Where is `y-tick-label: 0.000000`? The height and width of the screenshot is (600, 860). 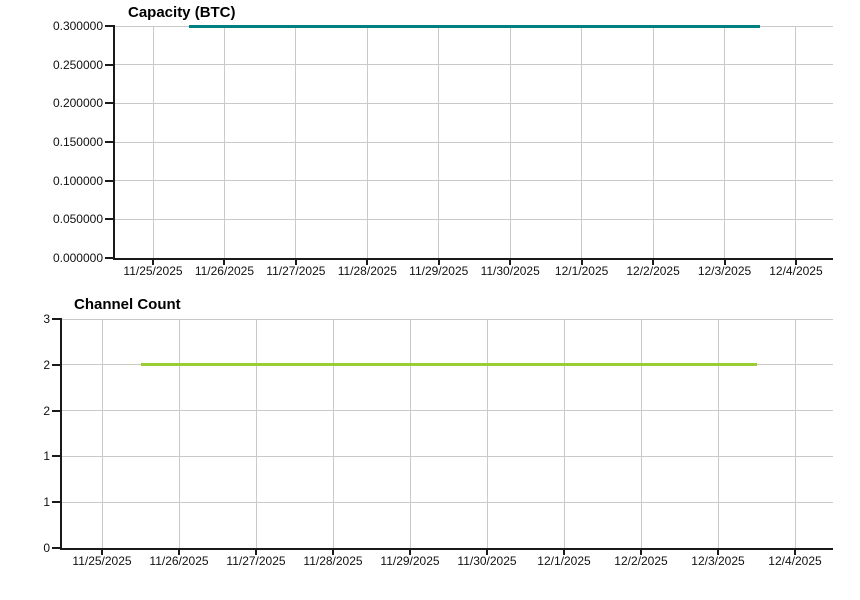
y-tick-label: 0.000000 is located at coordinates (77, 258).